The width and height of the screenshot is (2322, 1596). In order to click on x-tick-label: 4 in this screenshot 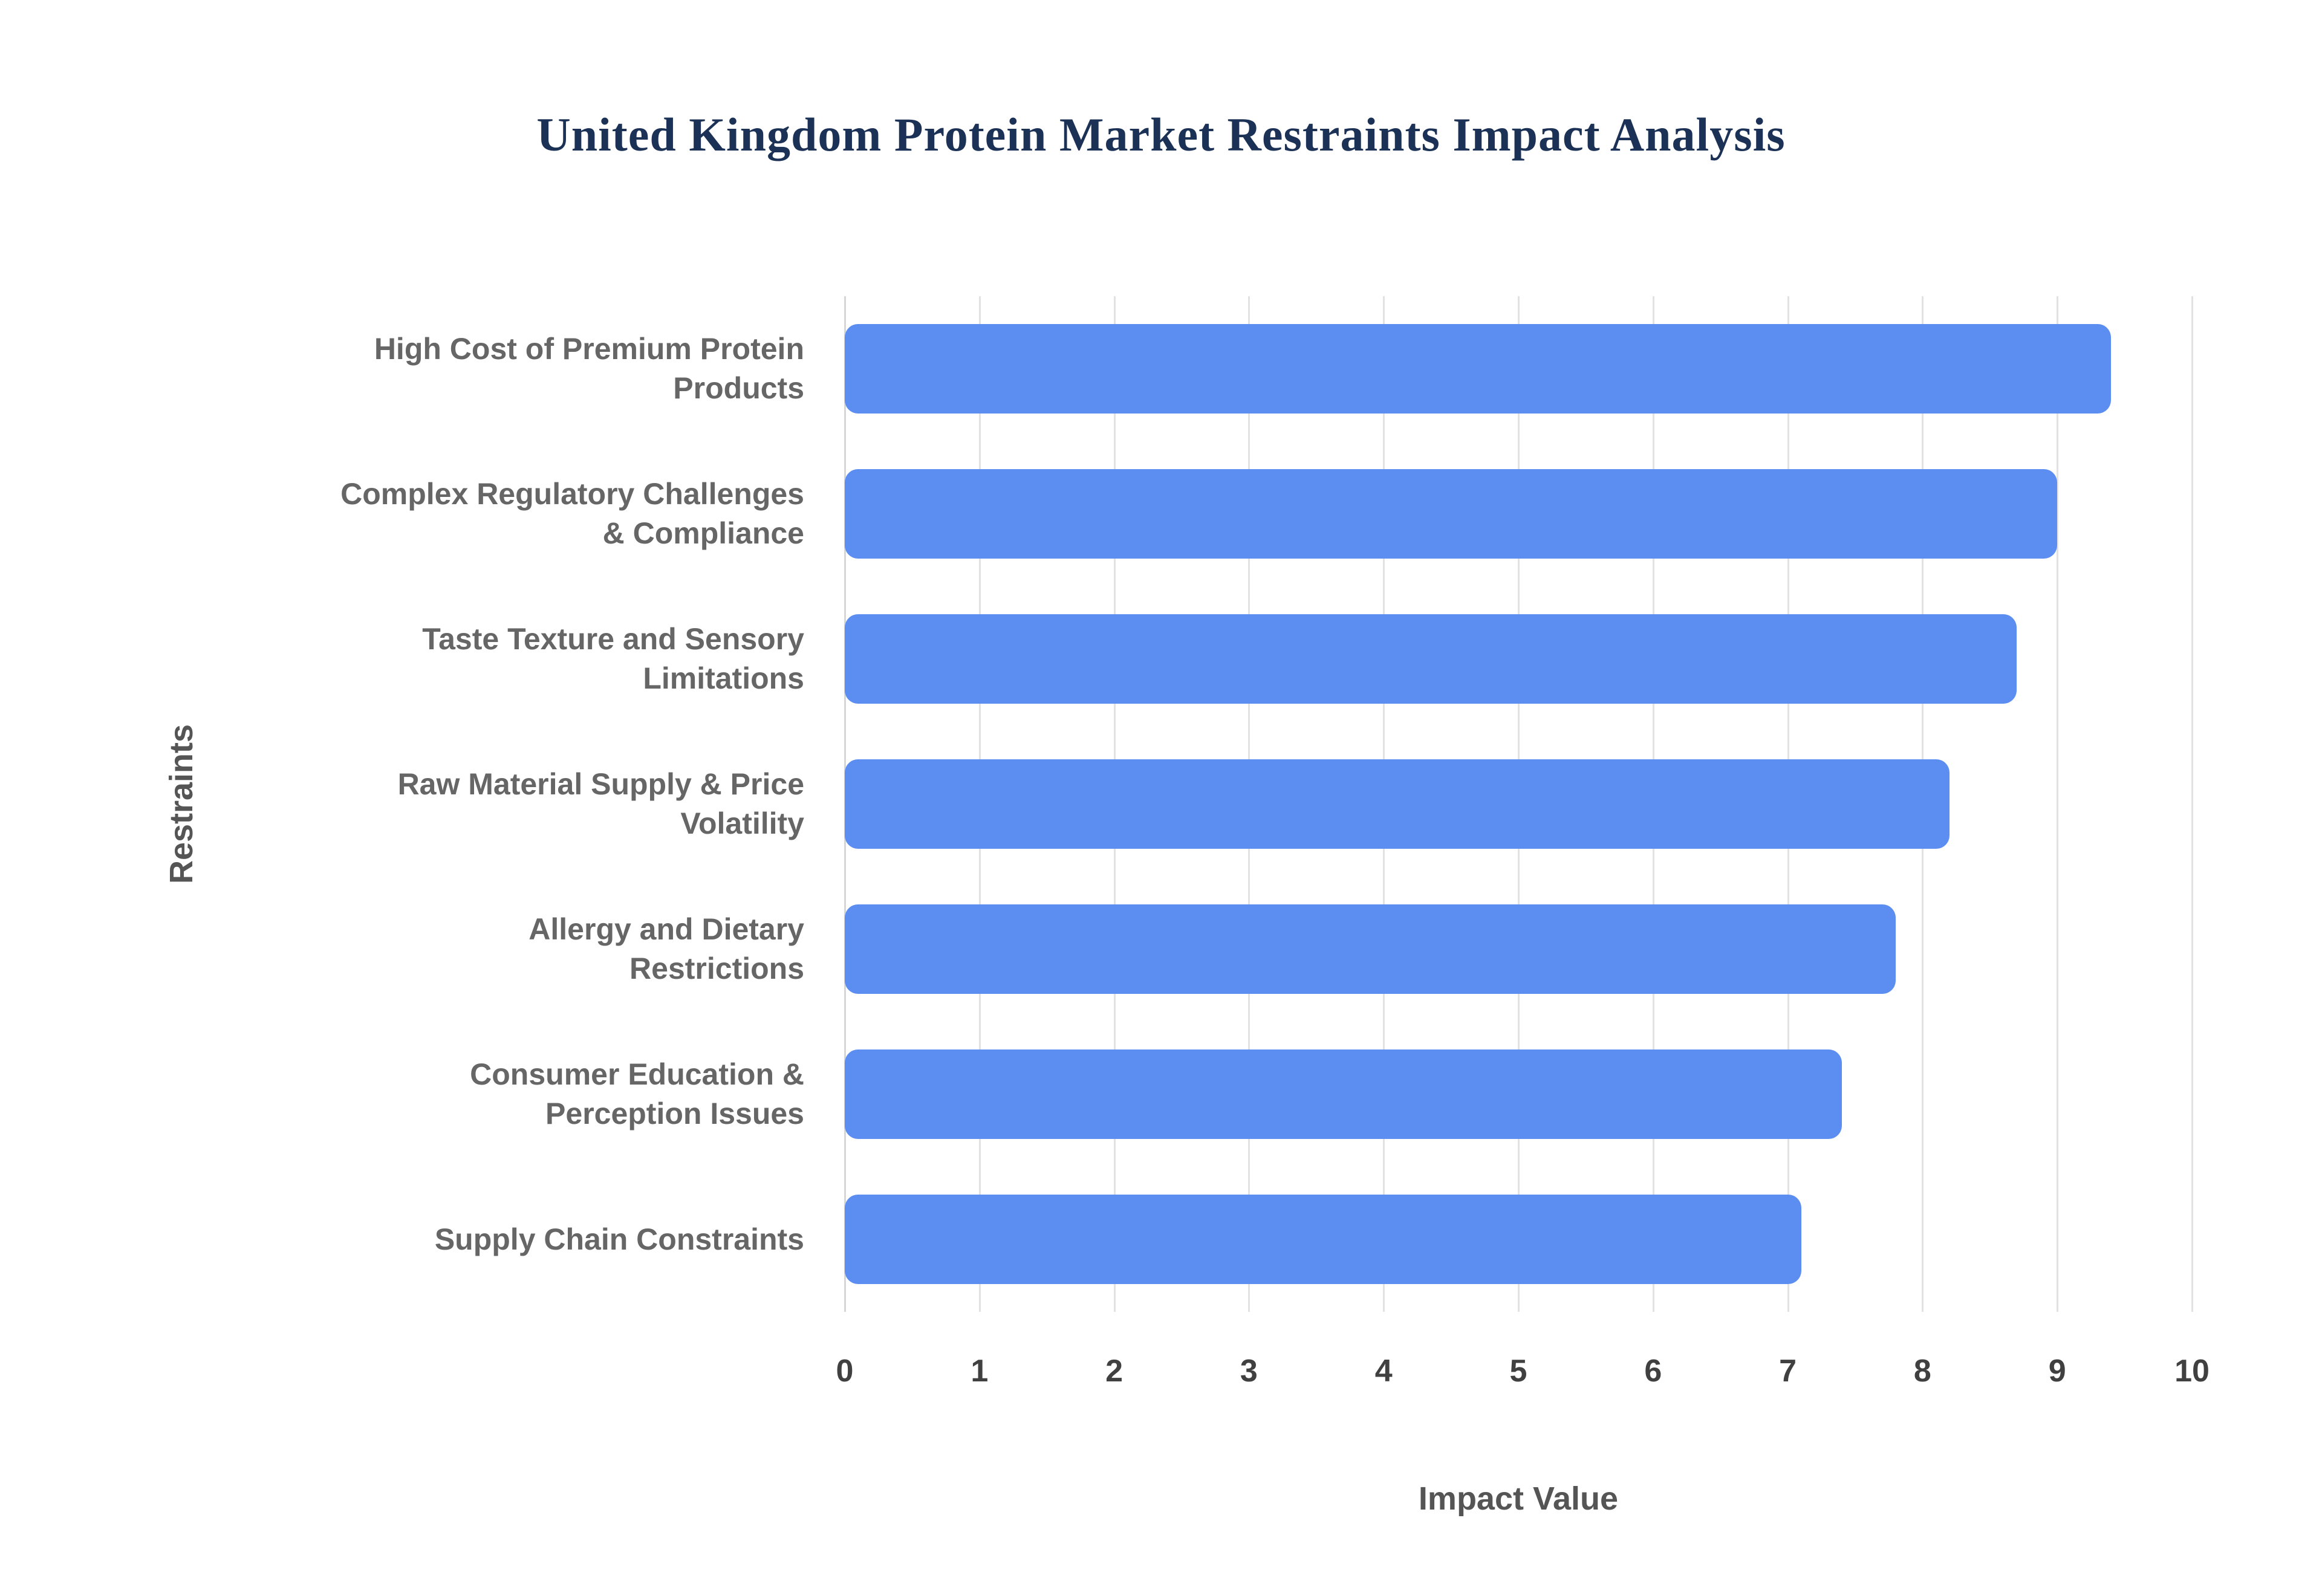, I will do `click(1383, 1371)`.